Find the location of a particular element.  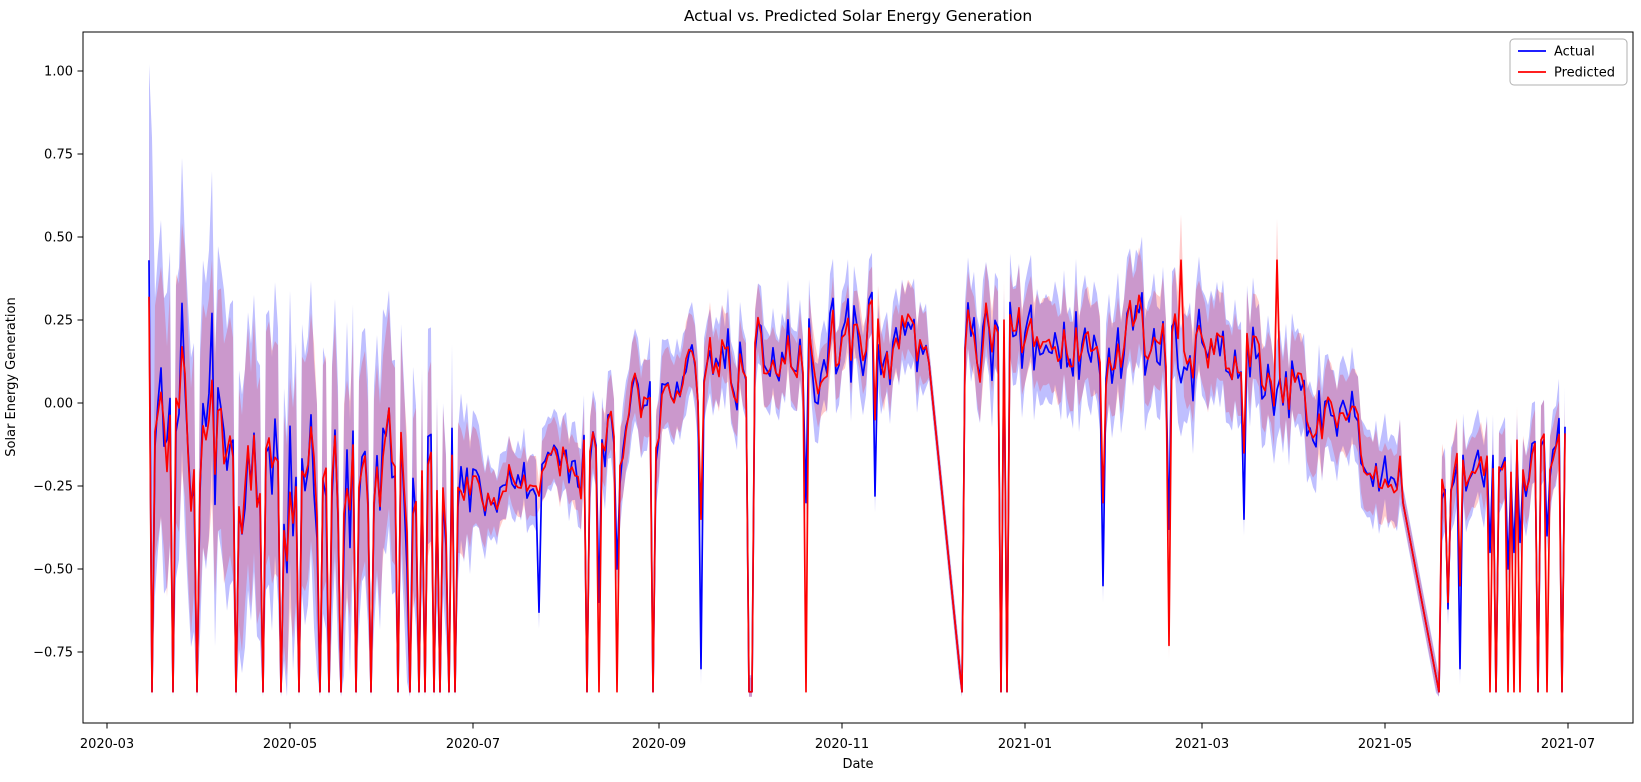

x-tick-label: 2020-03 is located at coordinates (107, 744).